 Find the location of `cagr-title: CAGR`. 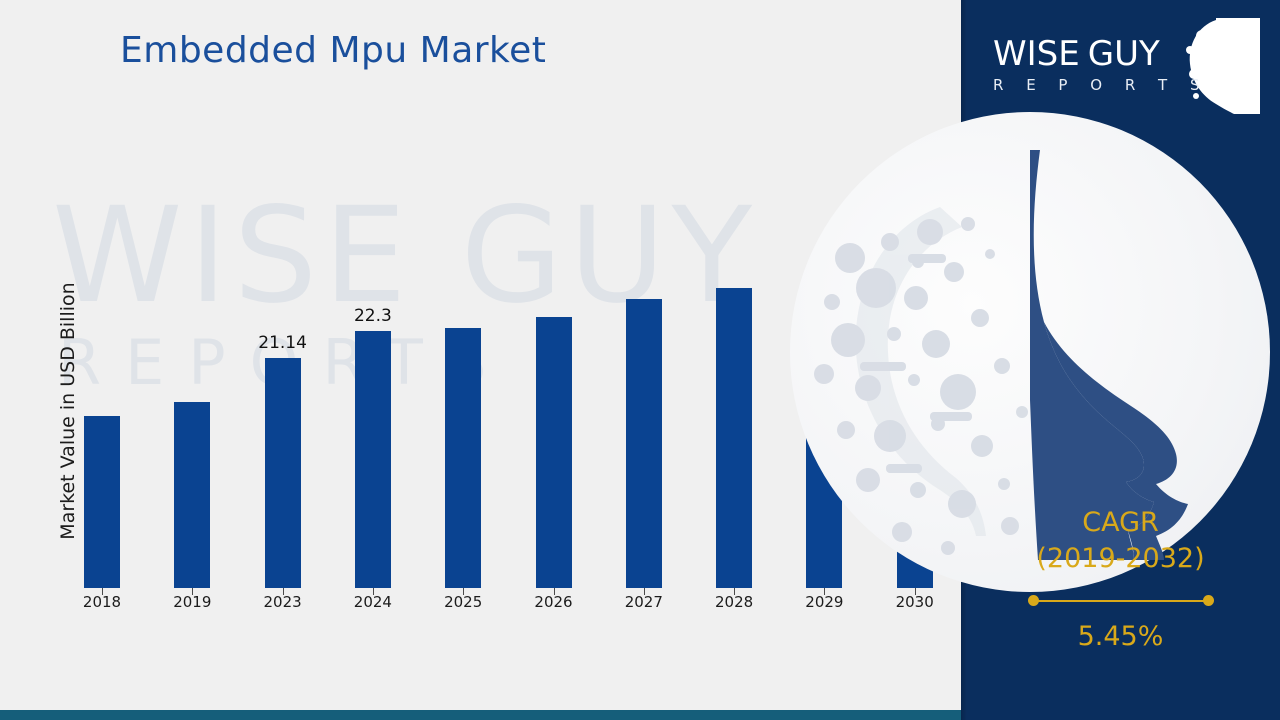

cagr-title: CAGR is located at coordinates (1120, 522).